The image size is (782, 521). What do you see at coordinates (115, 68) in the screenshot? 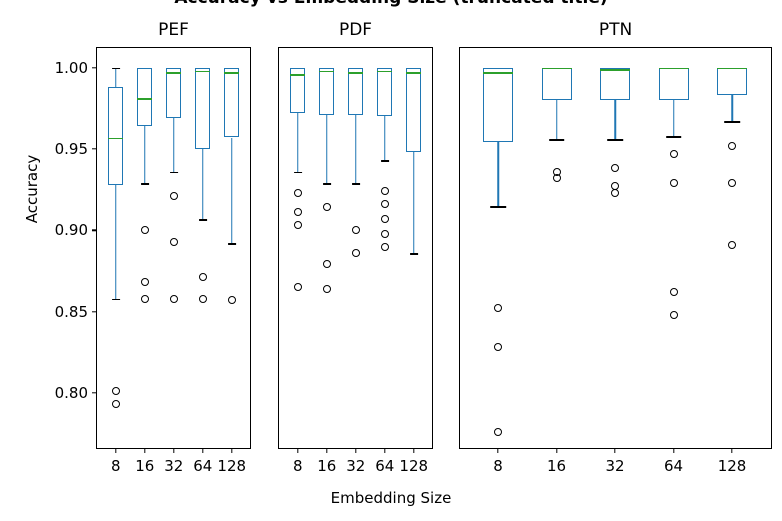
I see `cap-upper` at bounding box center [115, 68].